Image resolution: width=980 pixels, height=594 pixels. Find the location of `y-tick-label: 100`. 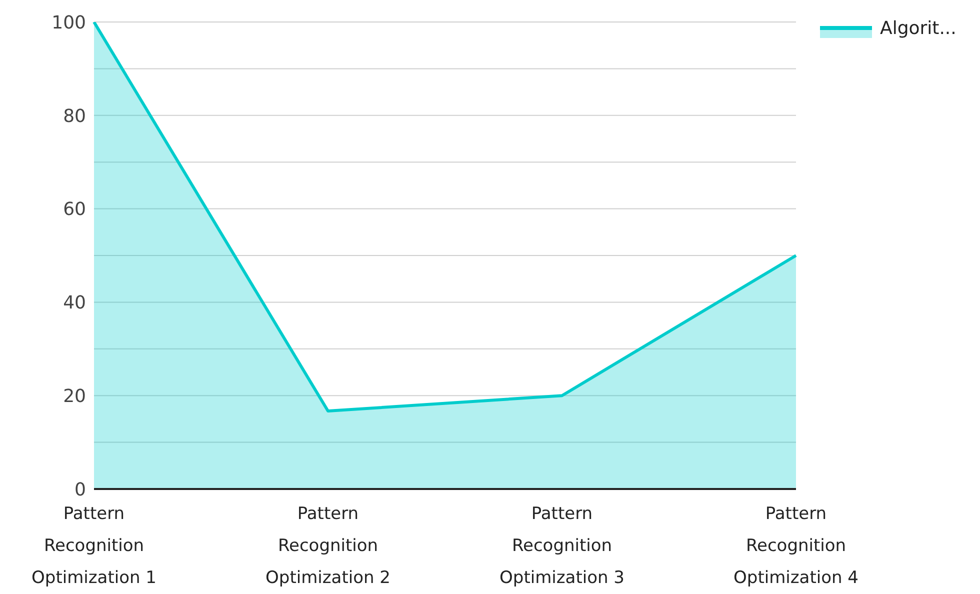

y-tick-label: 100 is located at coordinates (69, 23).